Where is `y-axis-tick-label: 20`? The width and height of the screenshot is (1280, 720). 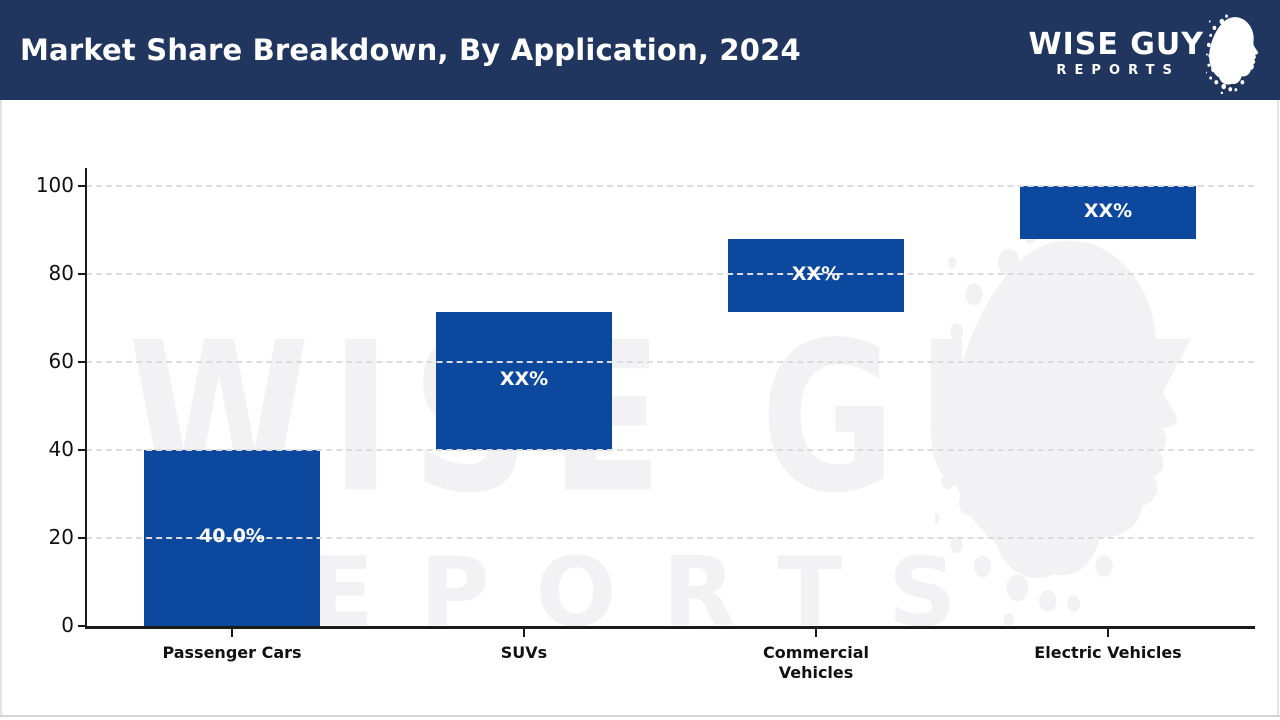
y-axis-tick-label: 20 is located at coordinates (61, 537).